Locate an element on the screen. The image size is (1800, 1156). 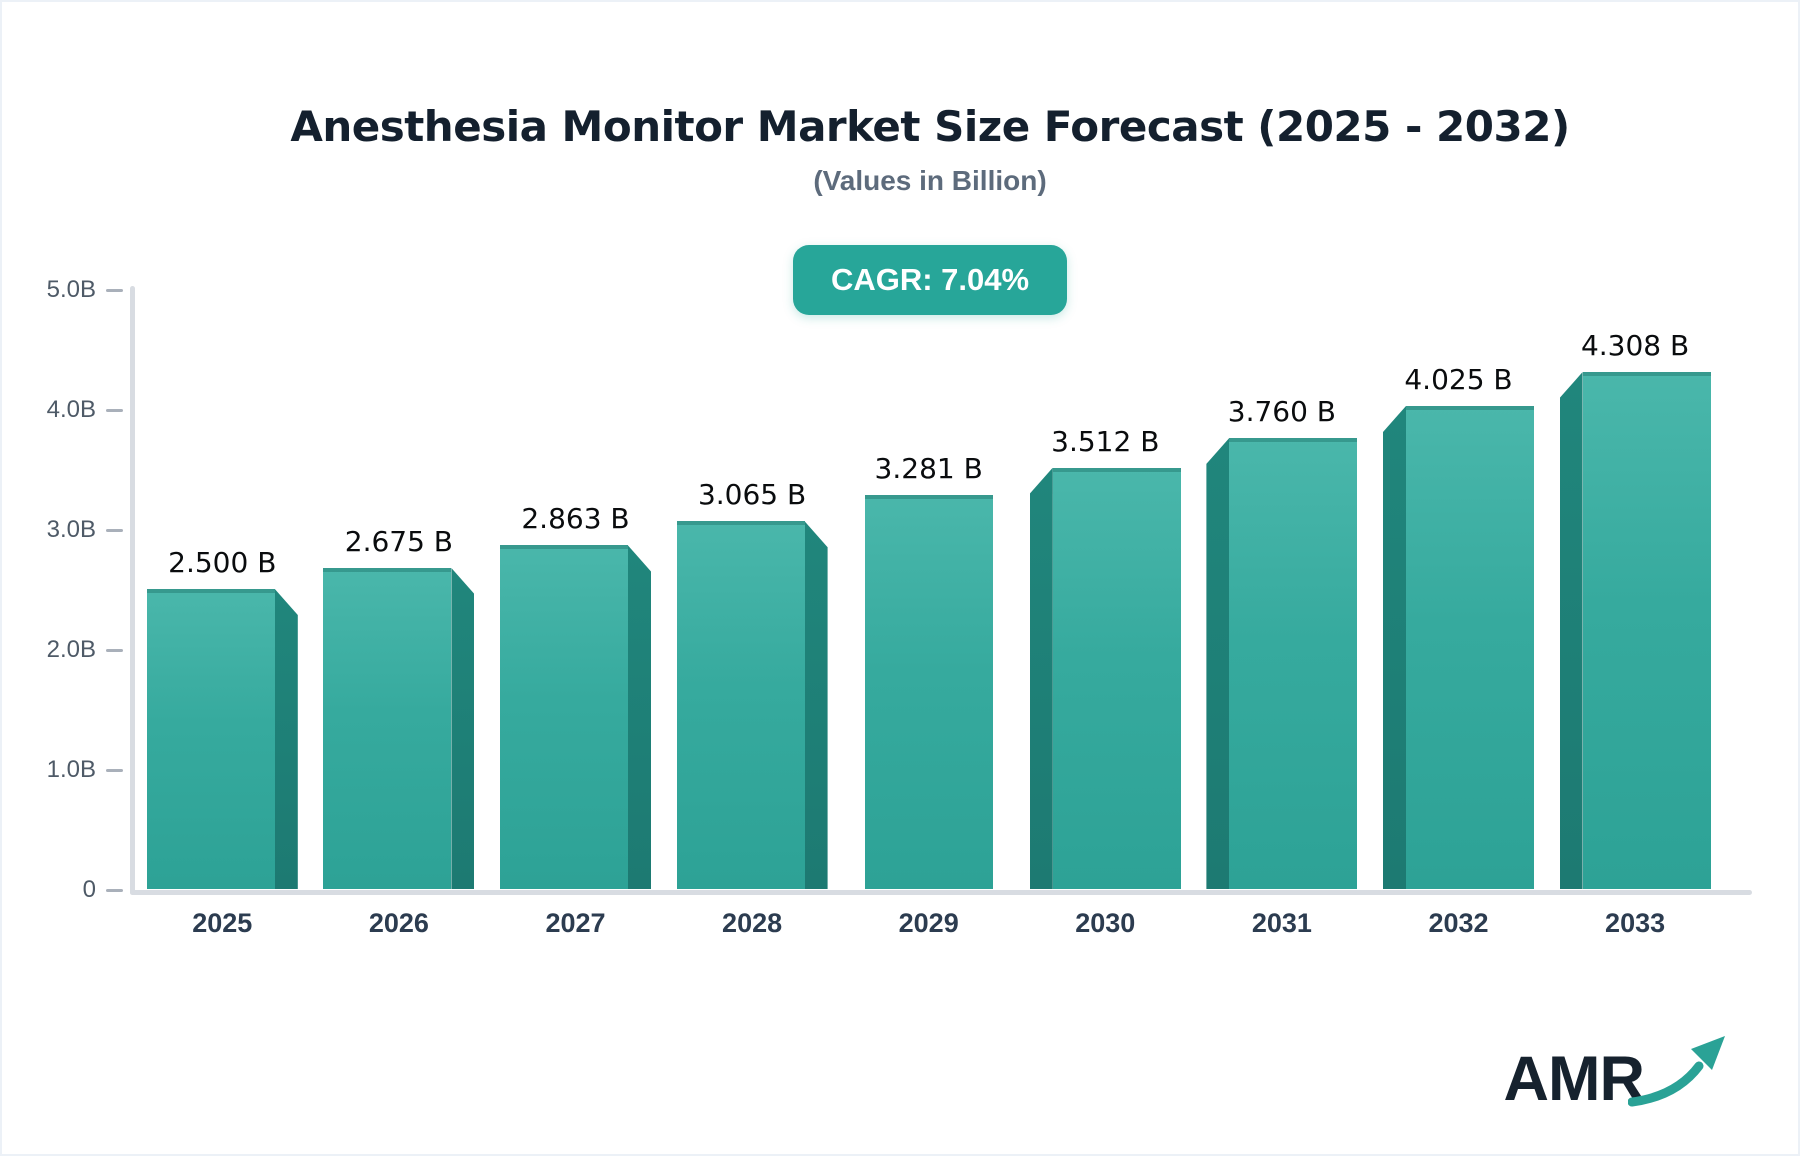
y-tick-label: 0 is located at coordinates (89, 889).